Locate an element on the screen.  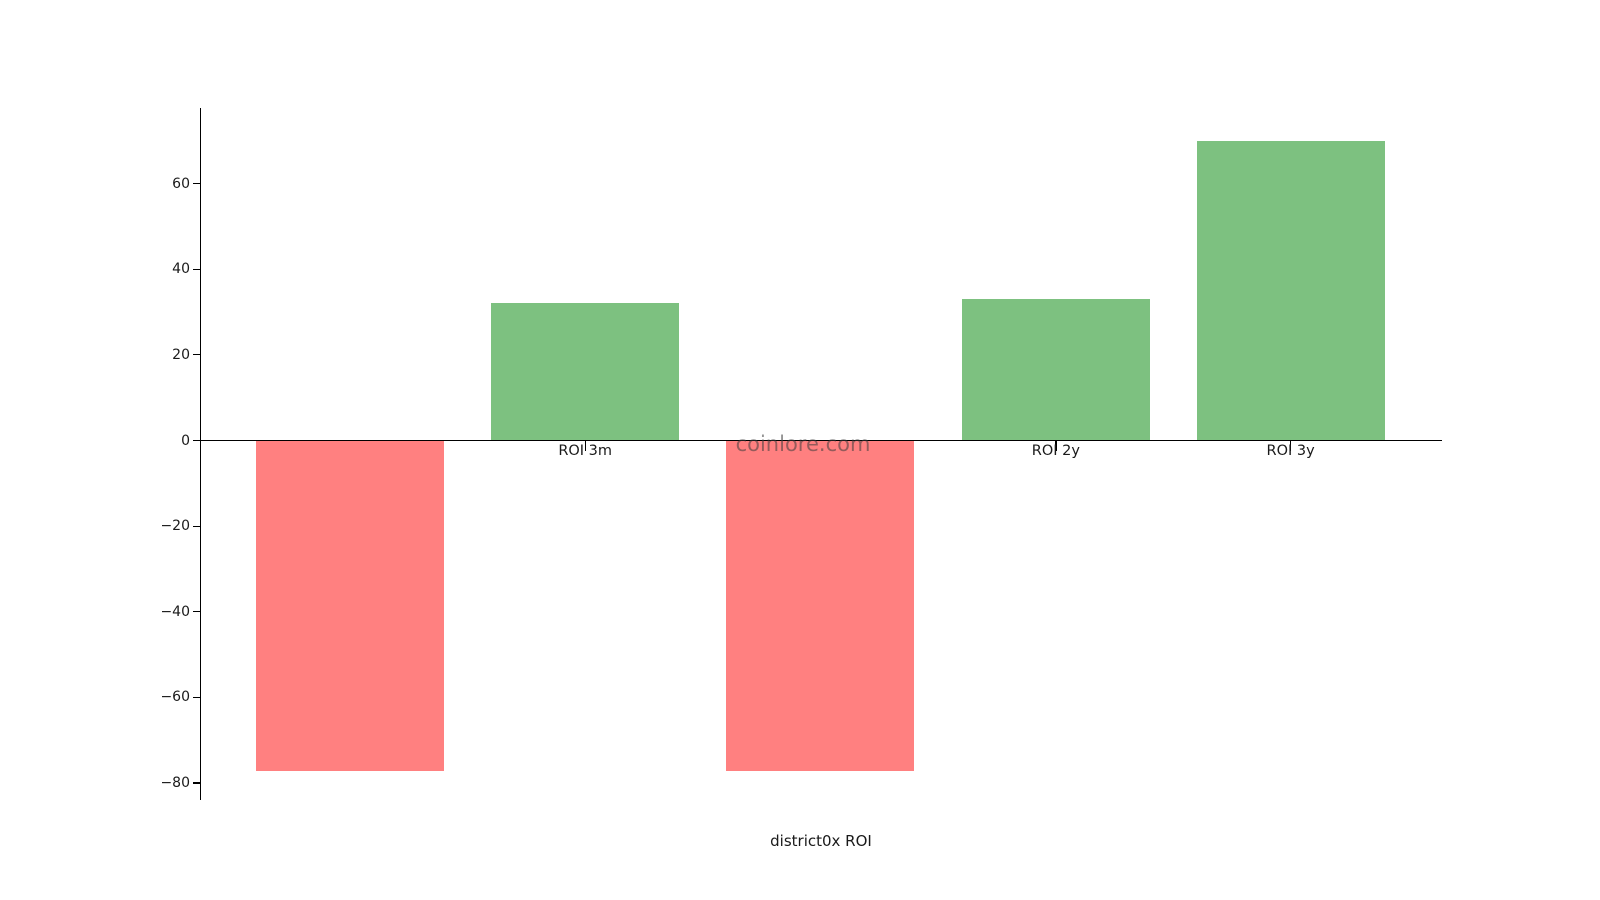
y-tick-label: 40 is located at coordinates (181, 269).